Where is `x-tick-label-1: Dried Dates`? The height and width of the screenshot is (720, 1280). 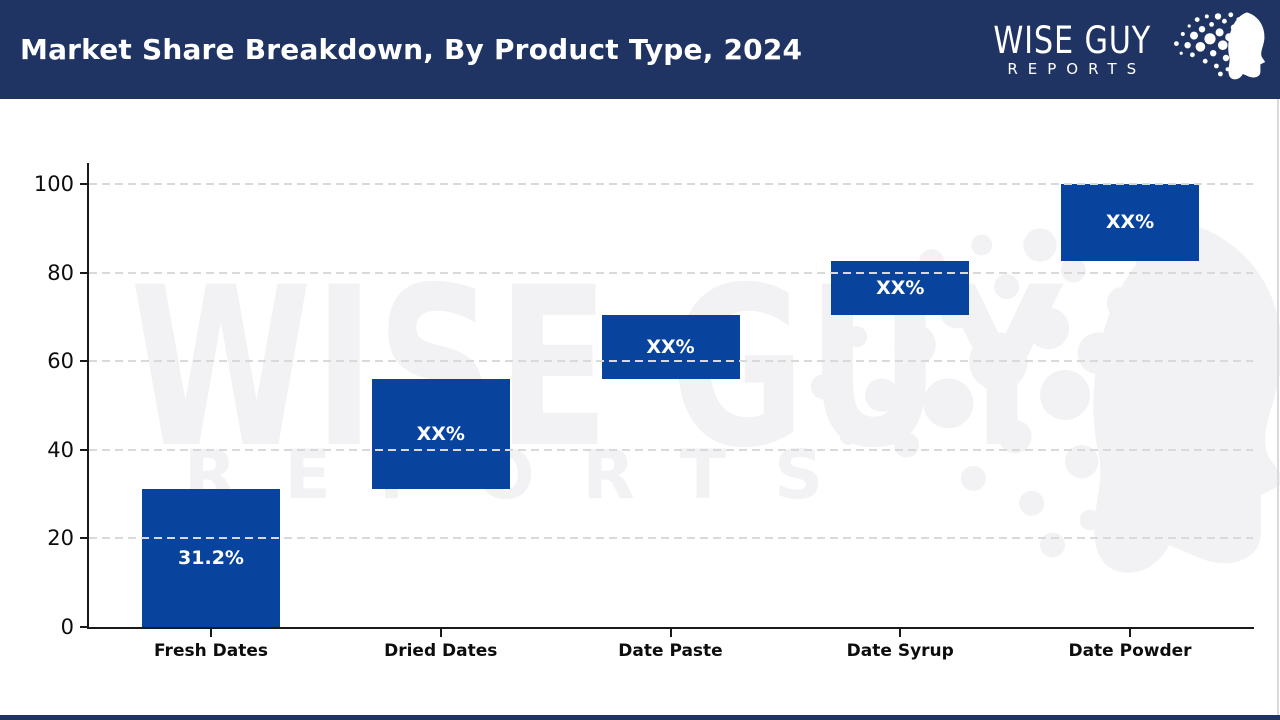 x-tick-label-1: Dried Dates is located at coordinates (441, 651).